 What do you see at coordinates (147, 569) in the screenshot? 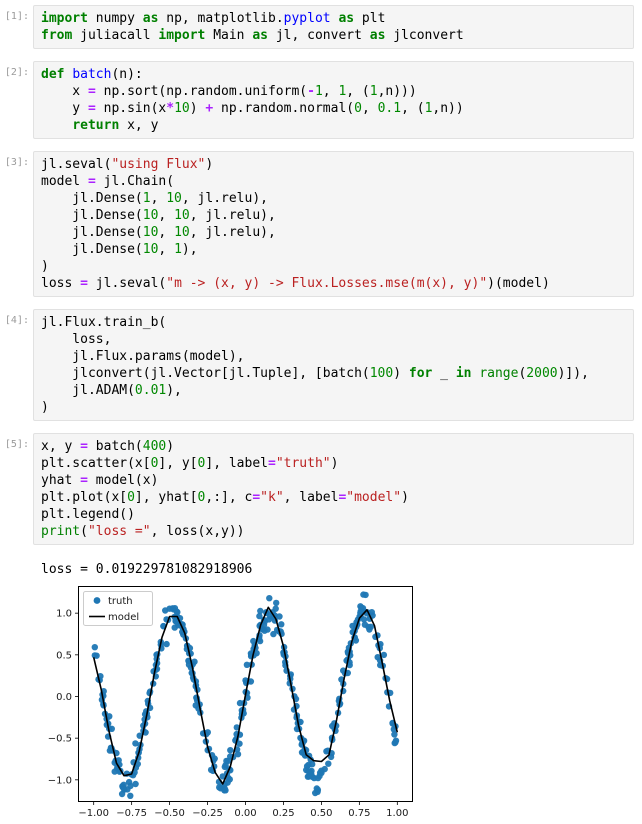
I see `output-text: loss = 0.019229781082918906` at bounding box center [147, 569].